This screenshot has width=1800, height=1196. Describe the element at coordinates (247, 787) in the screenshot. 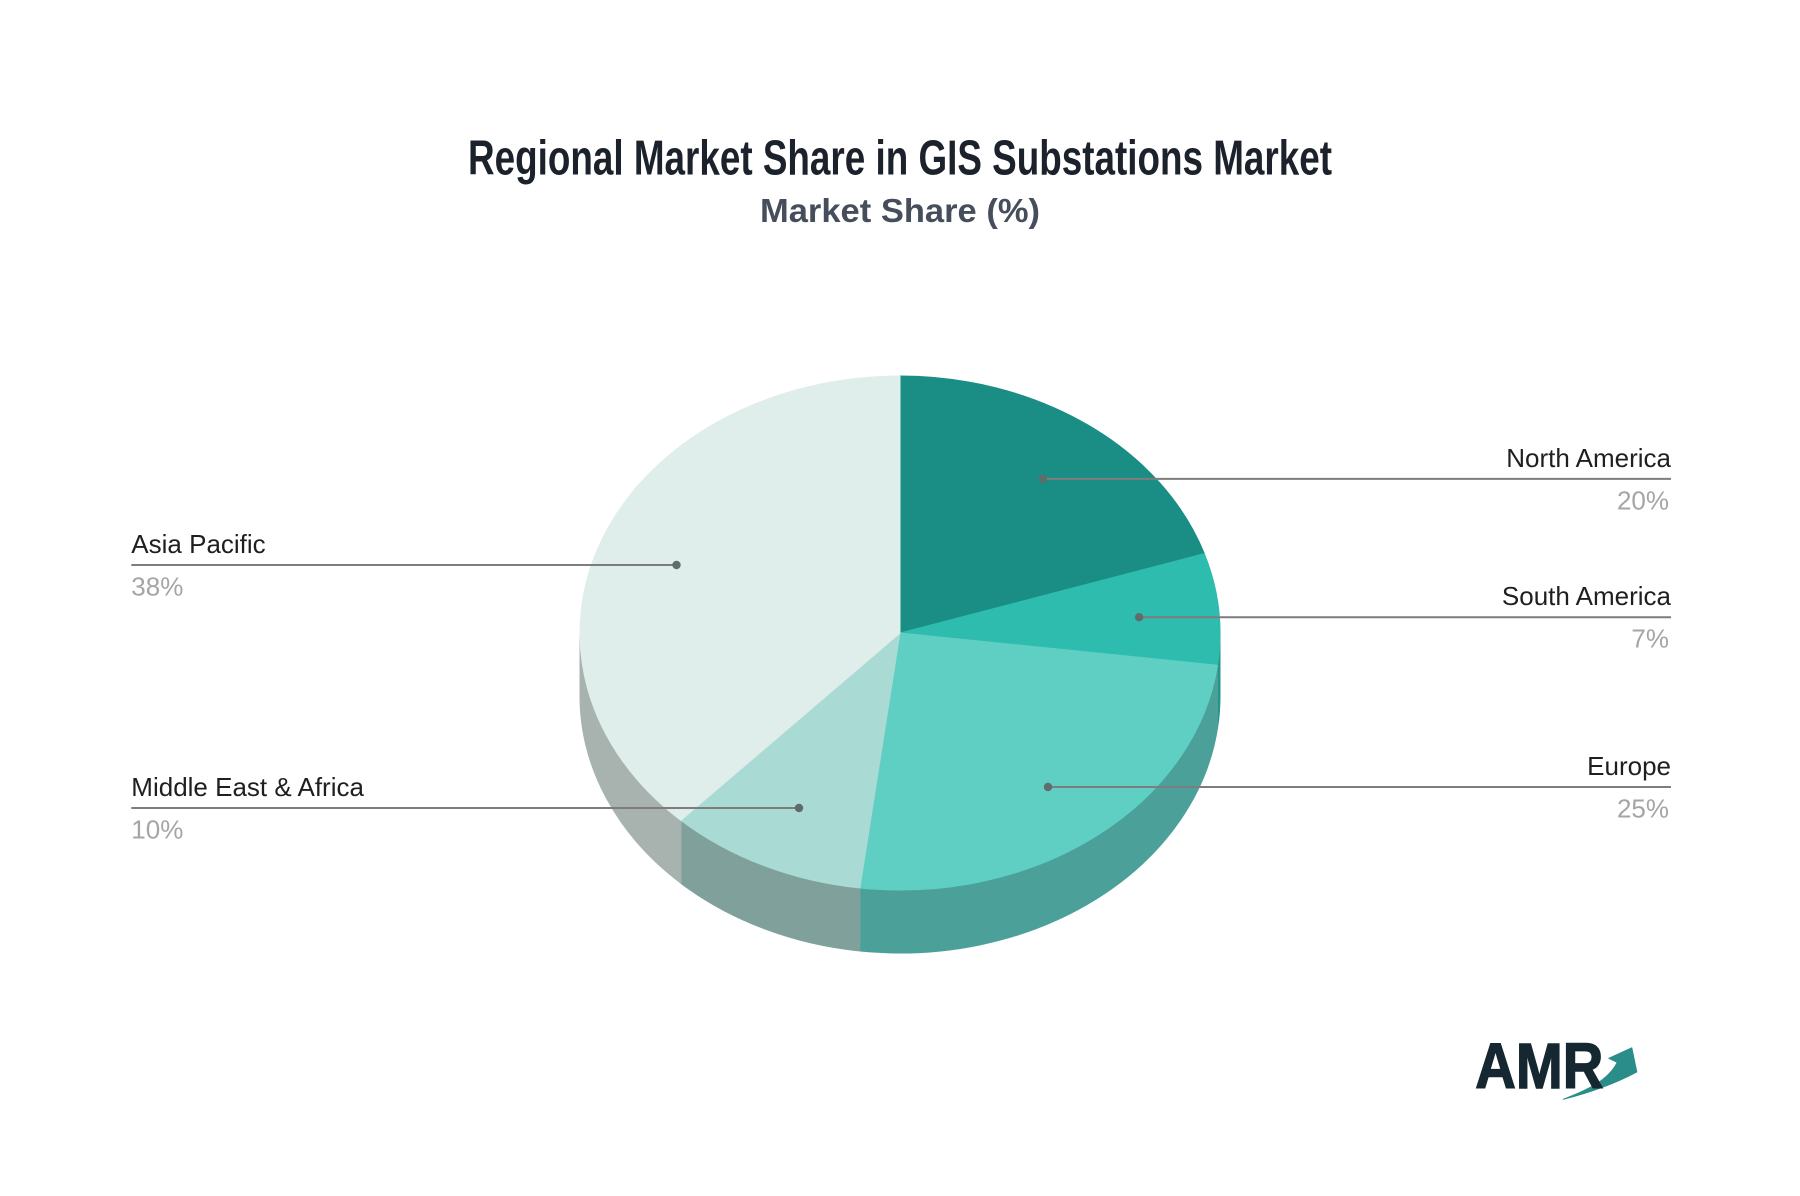

I see `svg-text: Middle East & Africa` at that location.